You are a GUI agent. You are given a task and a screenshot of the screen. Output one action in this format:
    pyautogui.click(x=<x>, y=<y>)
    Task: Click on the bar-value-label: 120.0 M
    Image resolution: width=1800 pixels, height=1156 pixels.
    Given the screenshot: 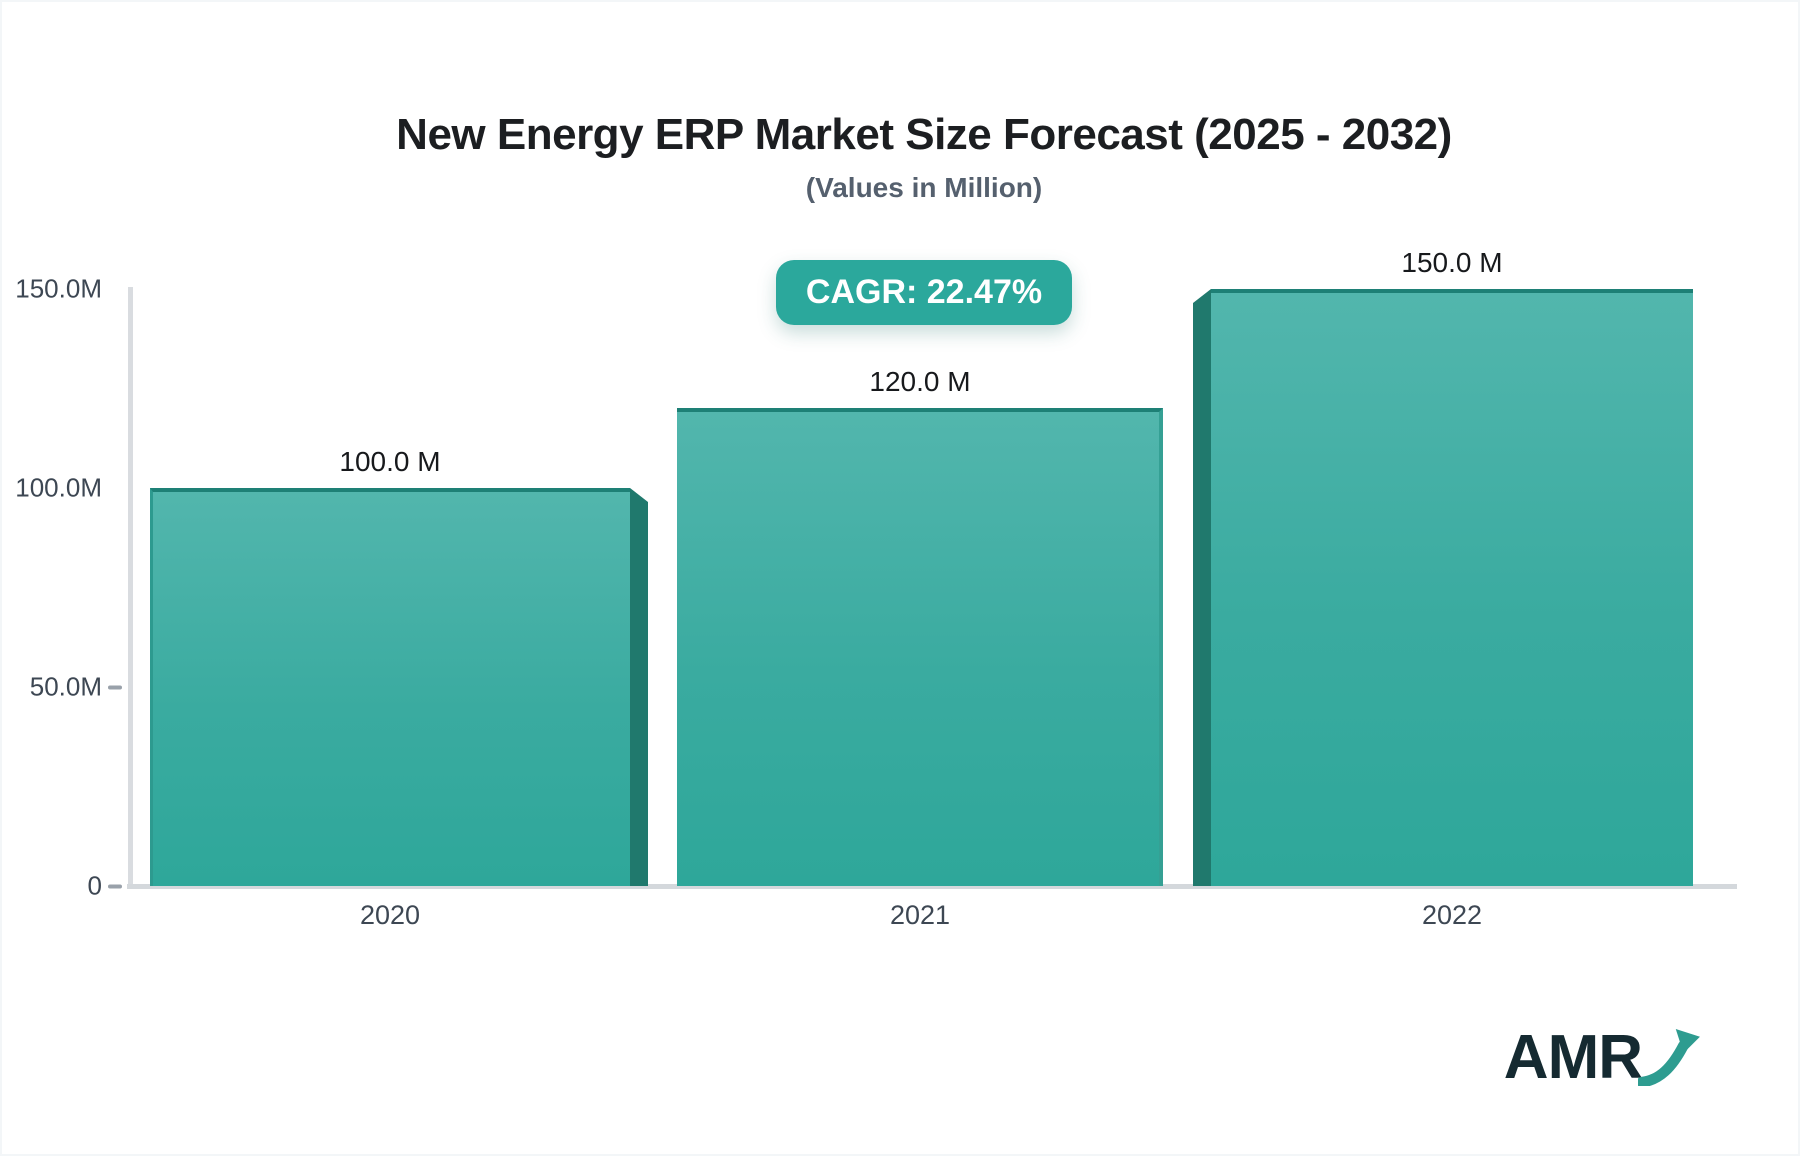 What is the action you would take?
    pyautogui.click(x=920, y=381)
    